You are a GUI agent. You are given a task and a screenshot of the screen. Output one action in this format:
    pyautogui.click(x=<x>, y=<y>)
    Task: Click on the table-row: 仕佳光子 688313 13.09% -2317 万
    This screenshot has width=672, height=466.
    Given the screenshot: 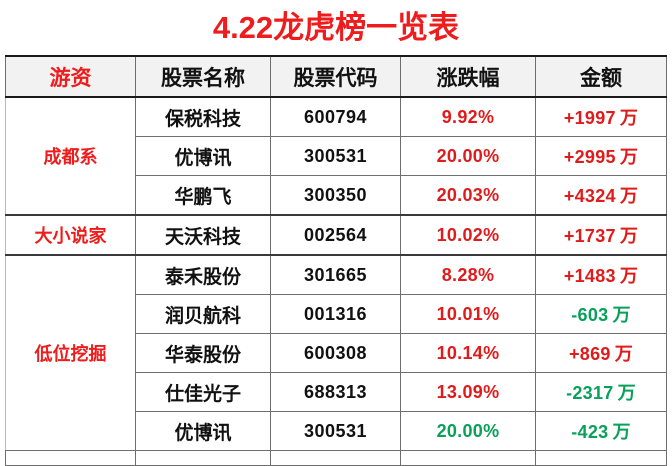 What is the action you would take?
    pyautogui.click(x=336, y=392)
    